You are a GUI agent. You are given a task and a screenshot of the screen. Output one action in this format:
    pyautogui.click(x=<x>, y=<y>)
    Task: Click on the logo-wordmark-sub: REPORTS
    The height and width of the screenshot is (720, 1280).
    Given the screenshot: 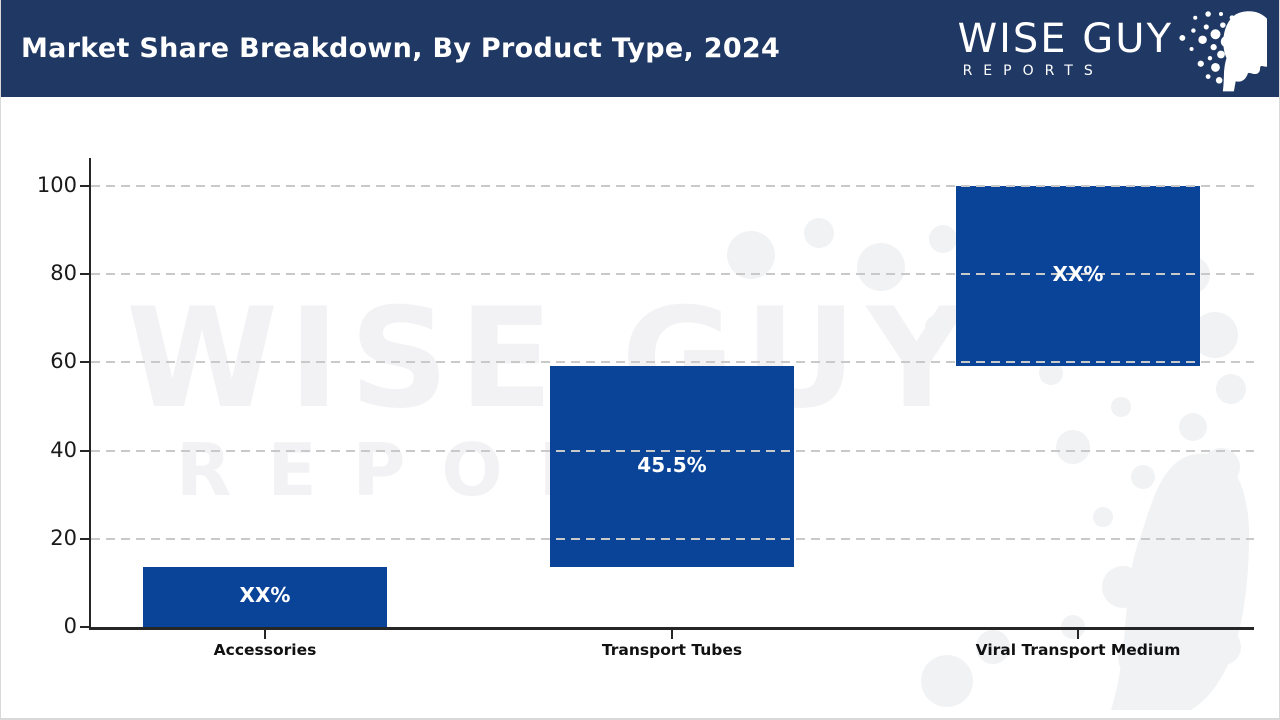 What is the action you would take?
    pyautogui.click(x=1033, y=70)
    